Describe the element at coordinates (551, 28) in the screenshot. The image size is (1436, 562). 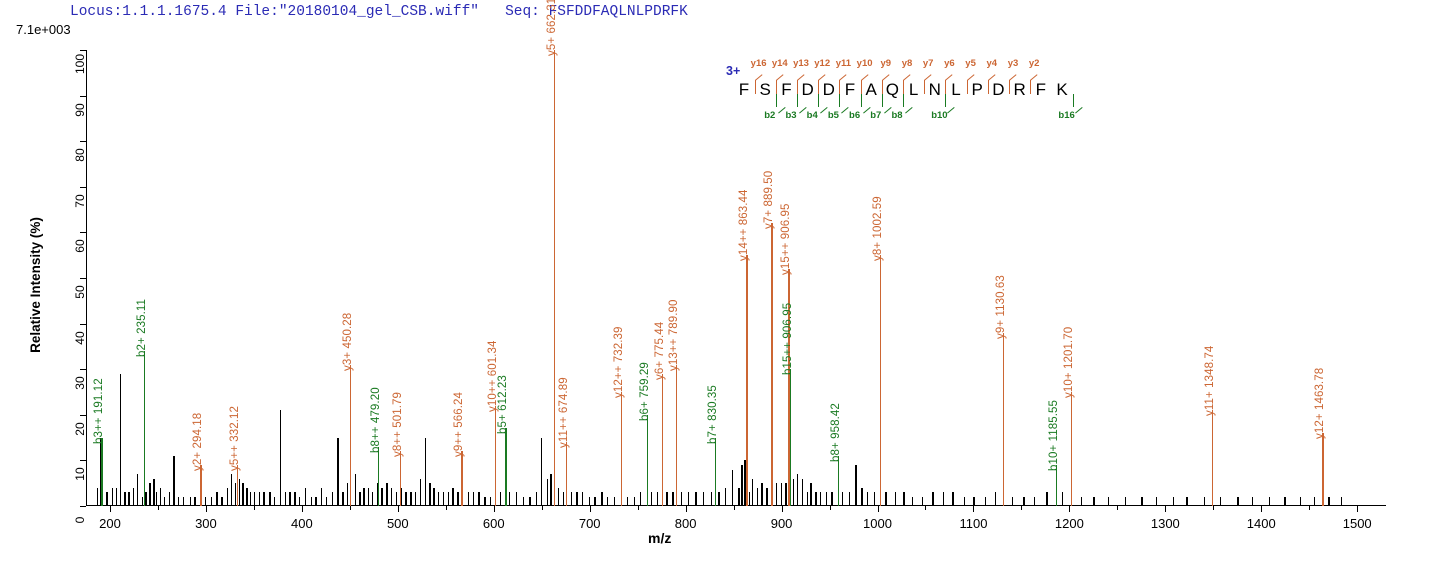
I see `peak-annotation-label: y5+ 662.31` at that location.